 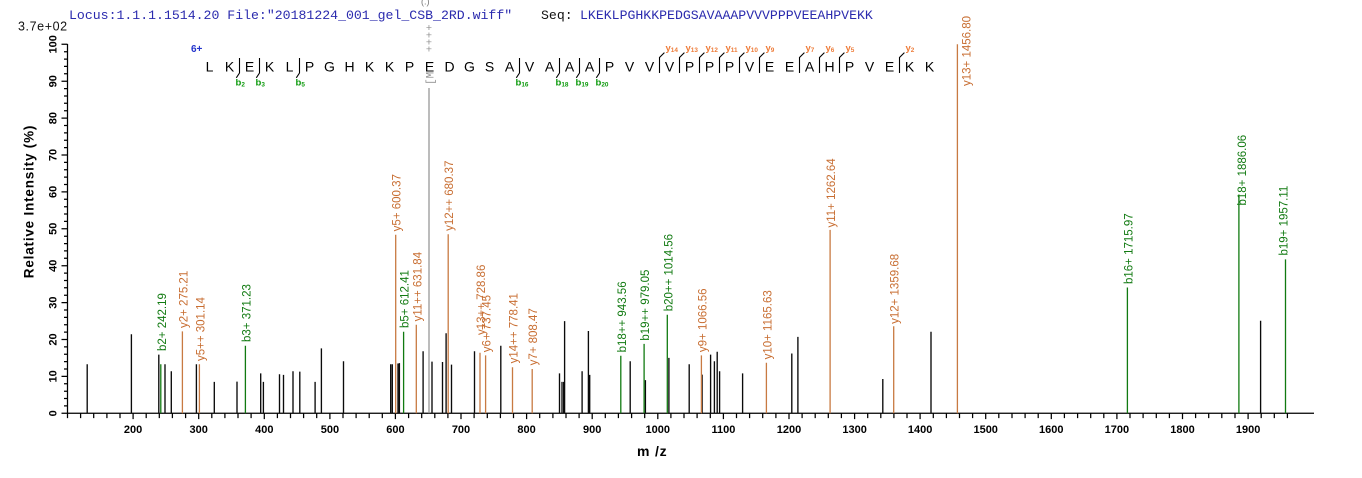 I want to click on svg-text: b2, so click(x=241, y=83).